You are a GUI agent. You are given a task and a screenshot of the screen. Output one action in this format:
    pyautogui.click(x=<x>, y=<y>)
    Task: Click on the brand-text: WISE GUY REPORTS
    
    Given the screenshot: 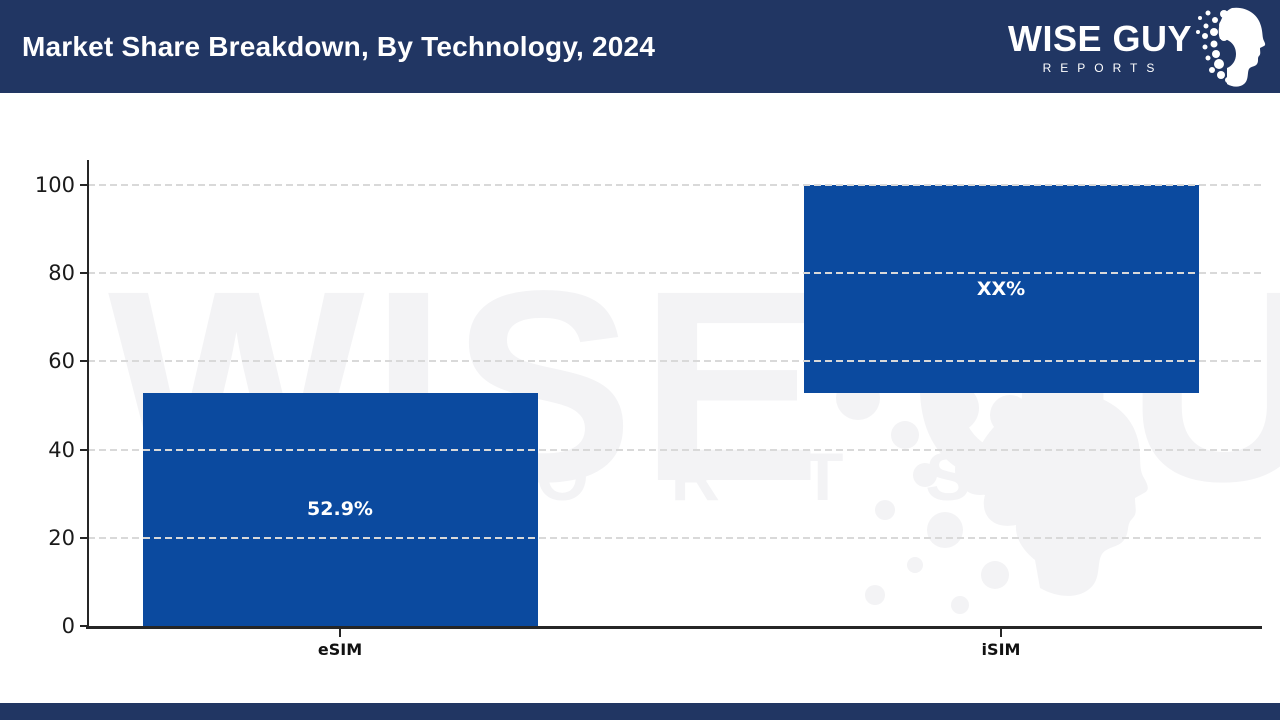 What is the action you would take?
    pyautogui.click(x=1099, y=47)
    